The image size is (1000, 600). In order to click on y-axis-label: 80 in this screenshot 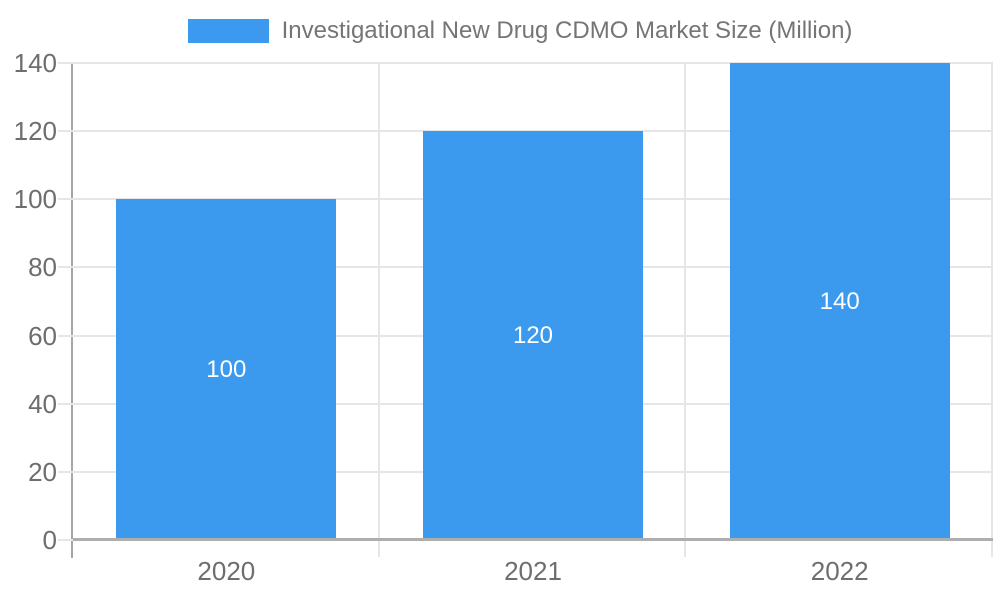, I will do `click(42, 267)`.